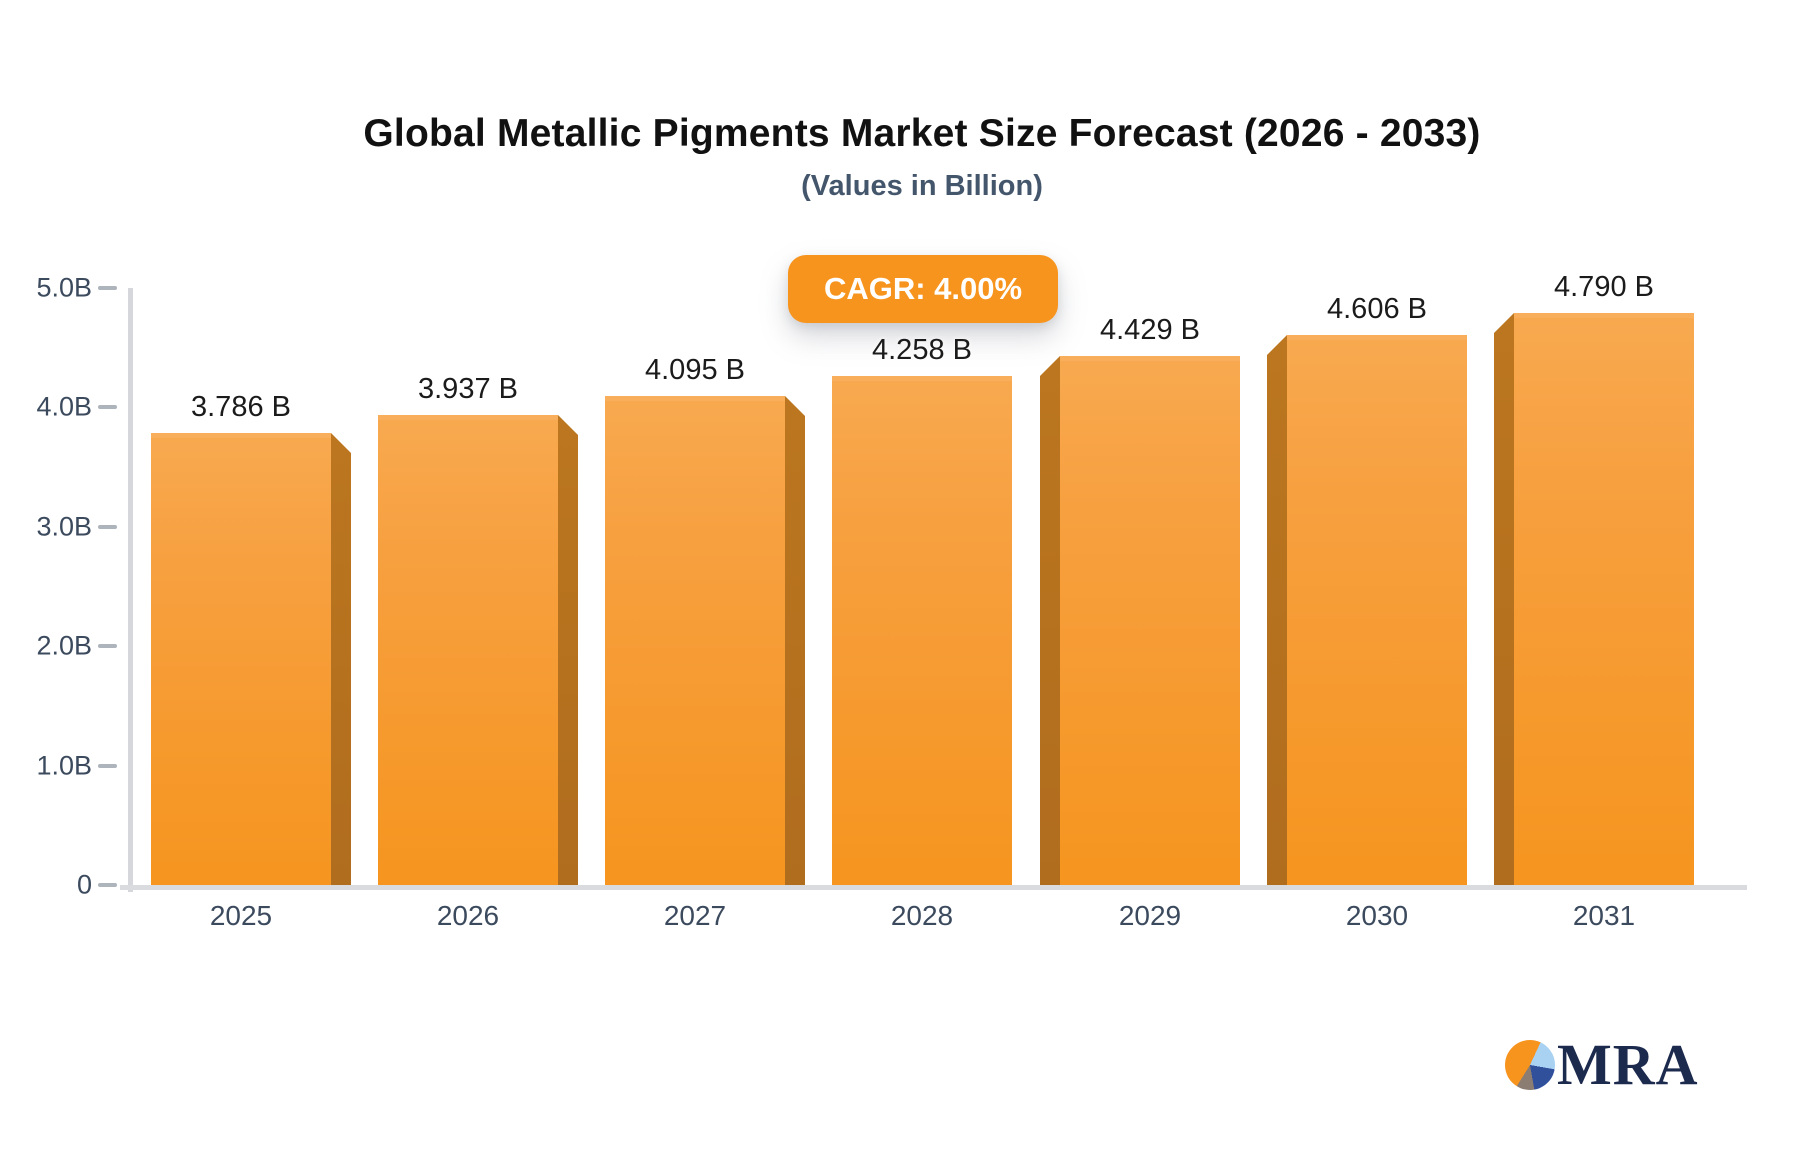 This screenshot has height=1156, width=1800. Describe the element at coordinates (922, 350) in the screenshot. I see `bar-value-label: 4.258 B` at that location.